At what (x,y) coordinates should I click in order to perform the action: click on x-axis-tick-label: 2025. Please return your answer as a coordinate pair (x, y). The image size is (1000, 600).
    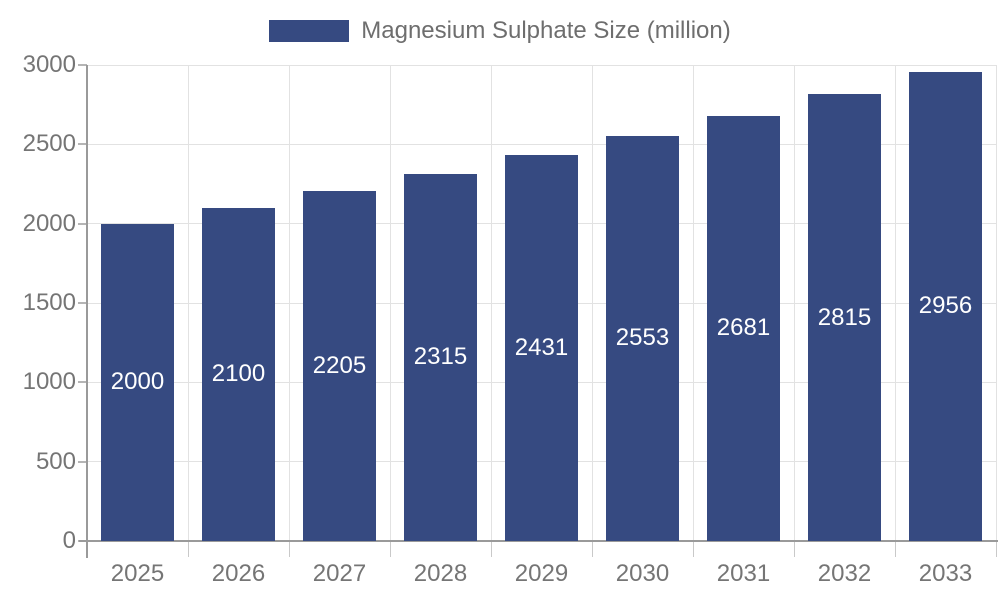
    Looking at the image, I should click on (137, 573).